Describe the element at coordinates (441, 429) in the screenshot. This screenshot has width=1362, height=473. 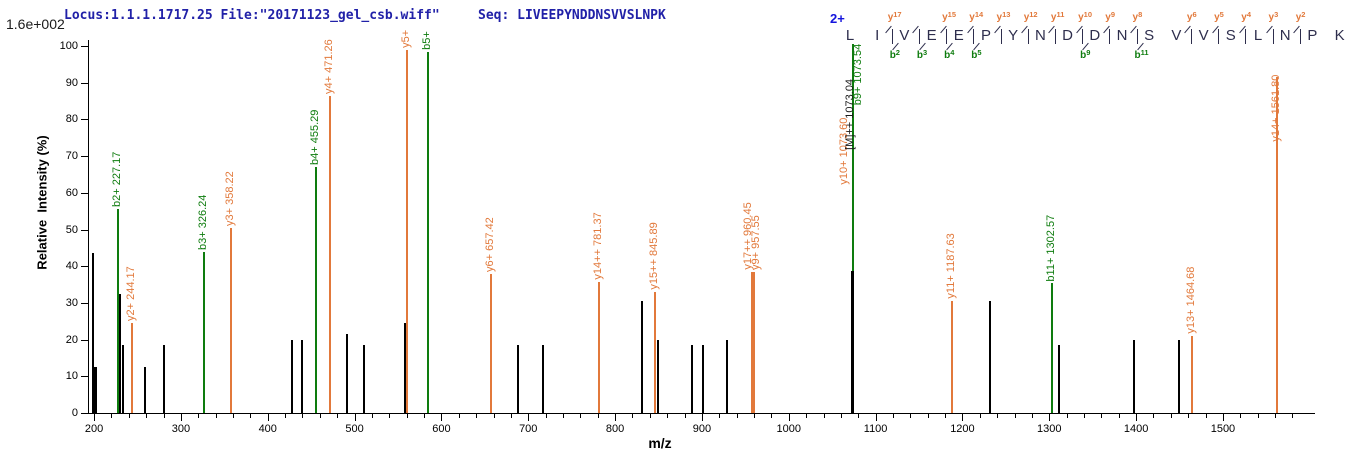
I see `x-axis-tick-label: 600` at that location.